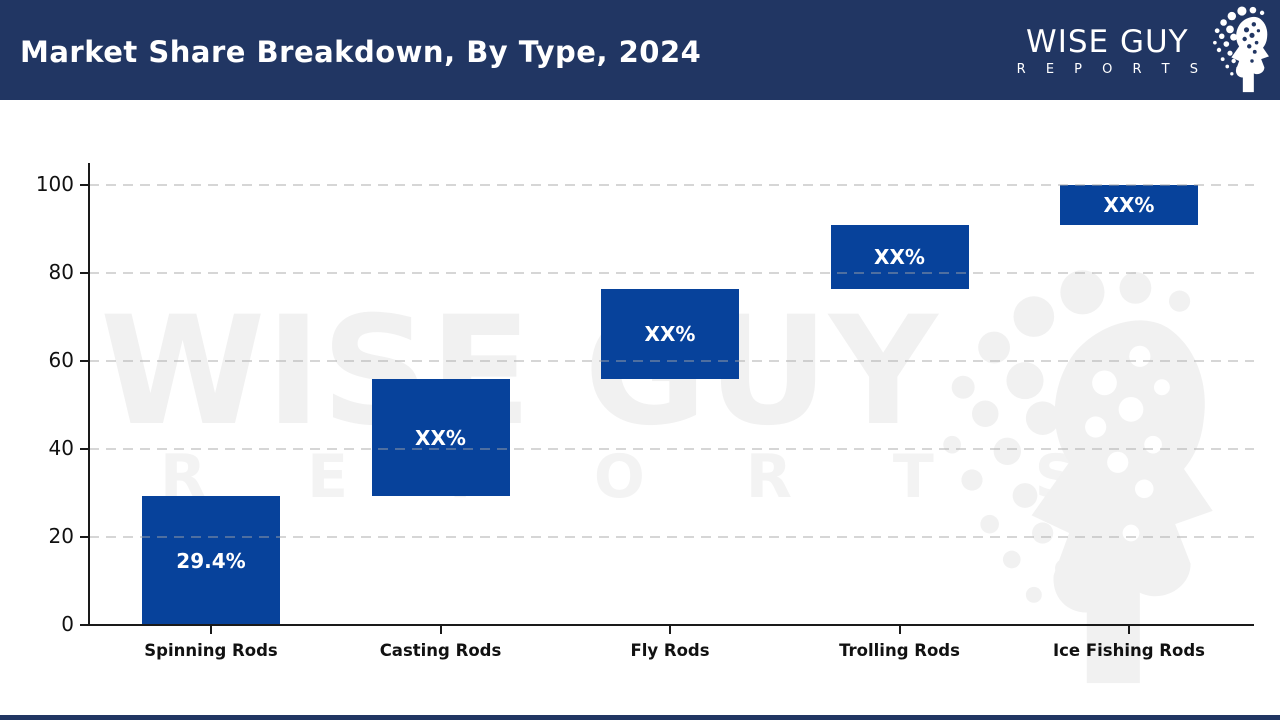 The width and height of the screenshot is (1280, 720). I want to click on y-tick-label-80: 80, so click(61, 272).